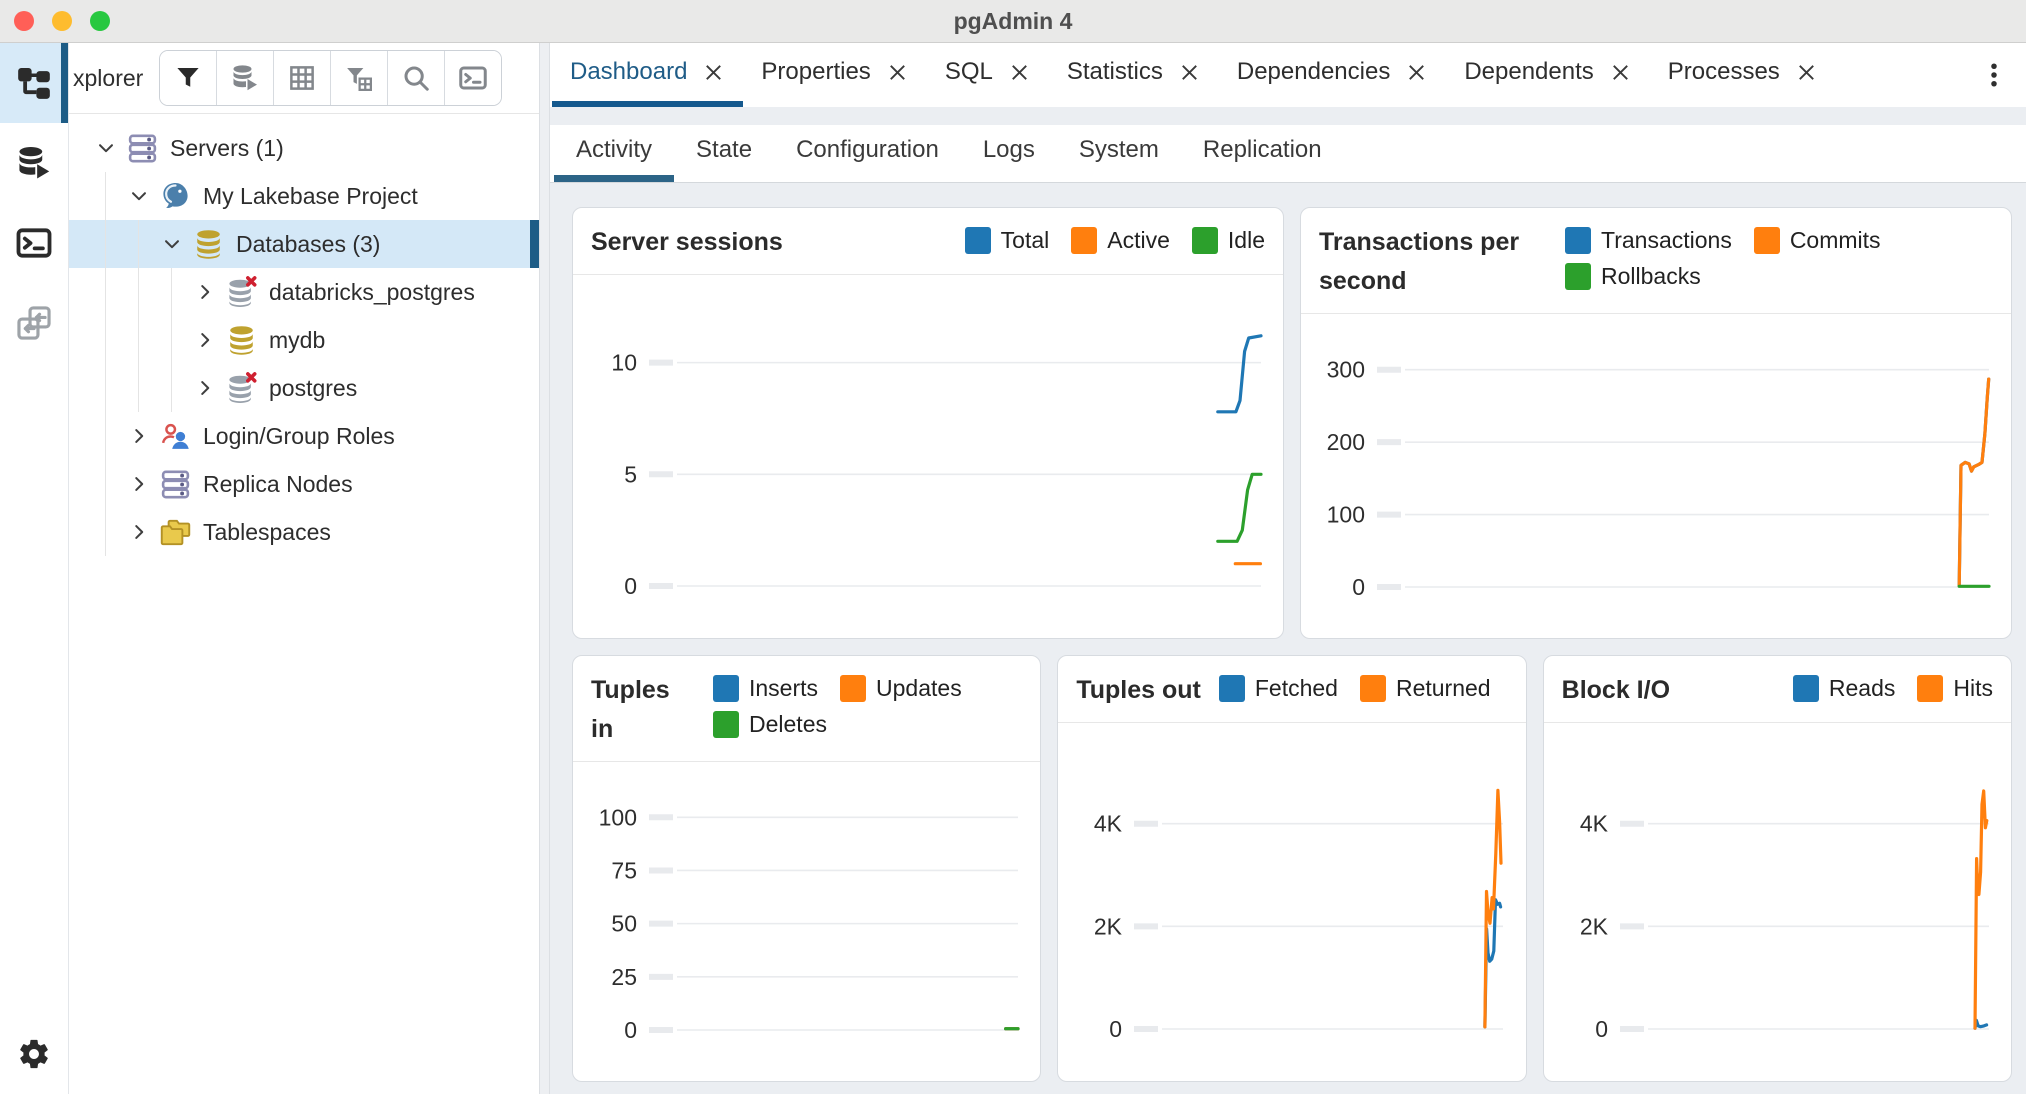 The width and height of the screenshot is (2026, 1094). I want to click on tree-item-label: Tablespaces, so click(267, 531).